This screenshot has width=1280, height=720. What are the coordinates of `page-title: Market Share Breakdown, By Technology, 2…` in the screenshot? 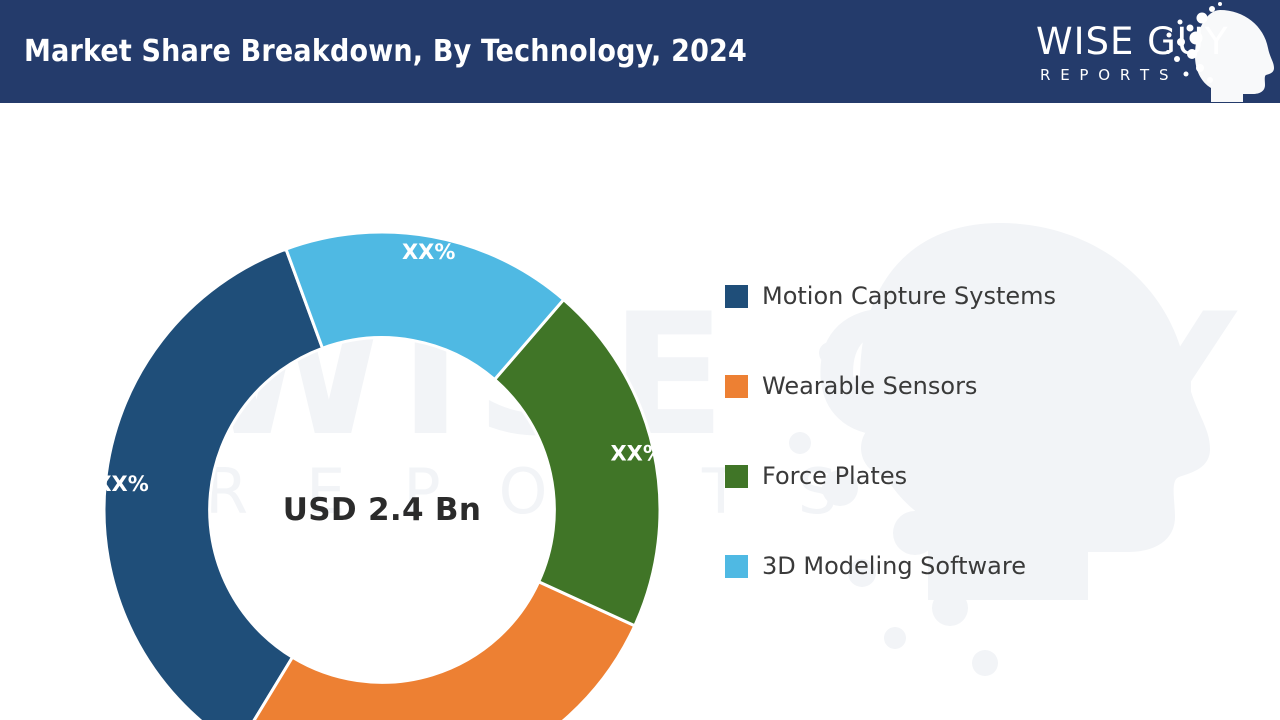 It's located at (386, 51).